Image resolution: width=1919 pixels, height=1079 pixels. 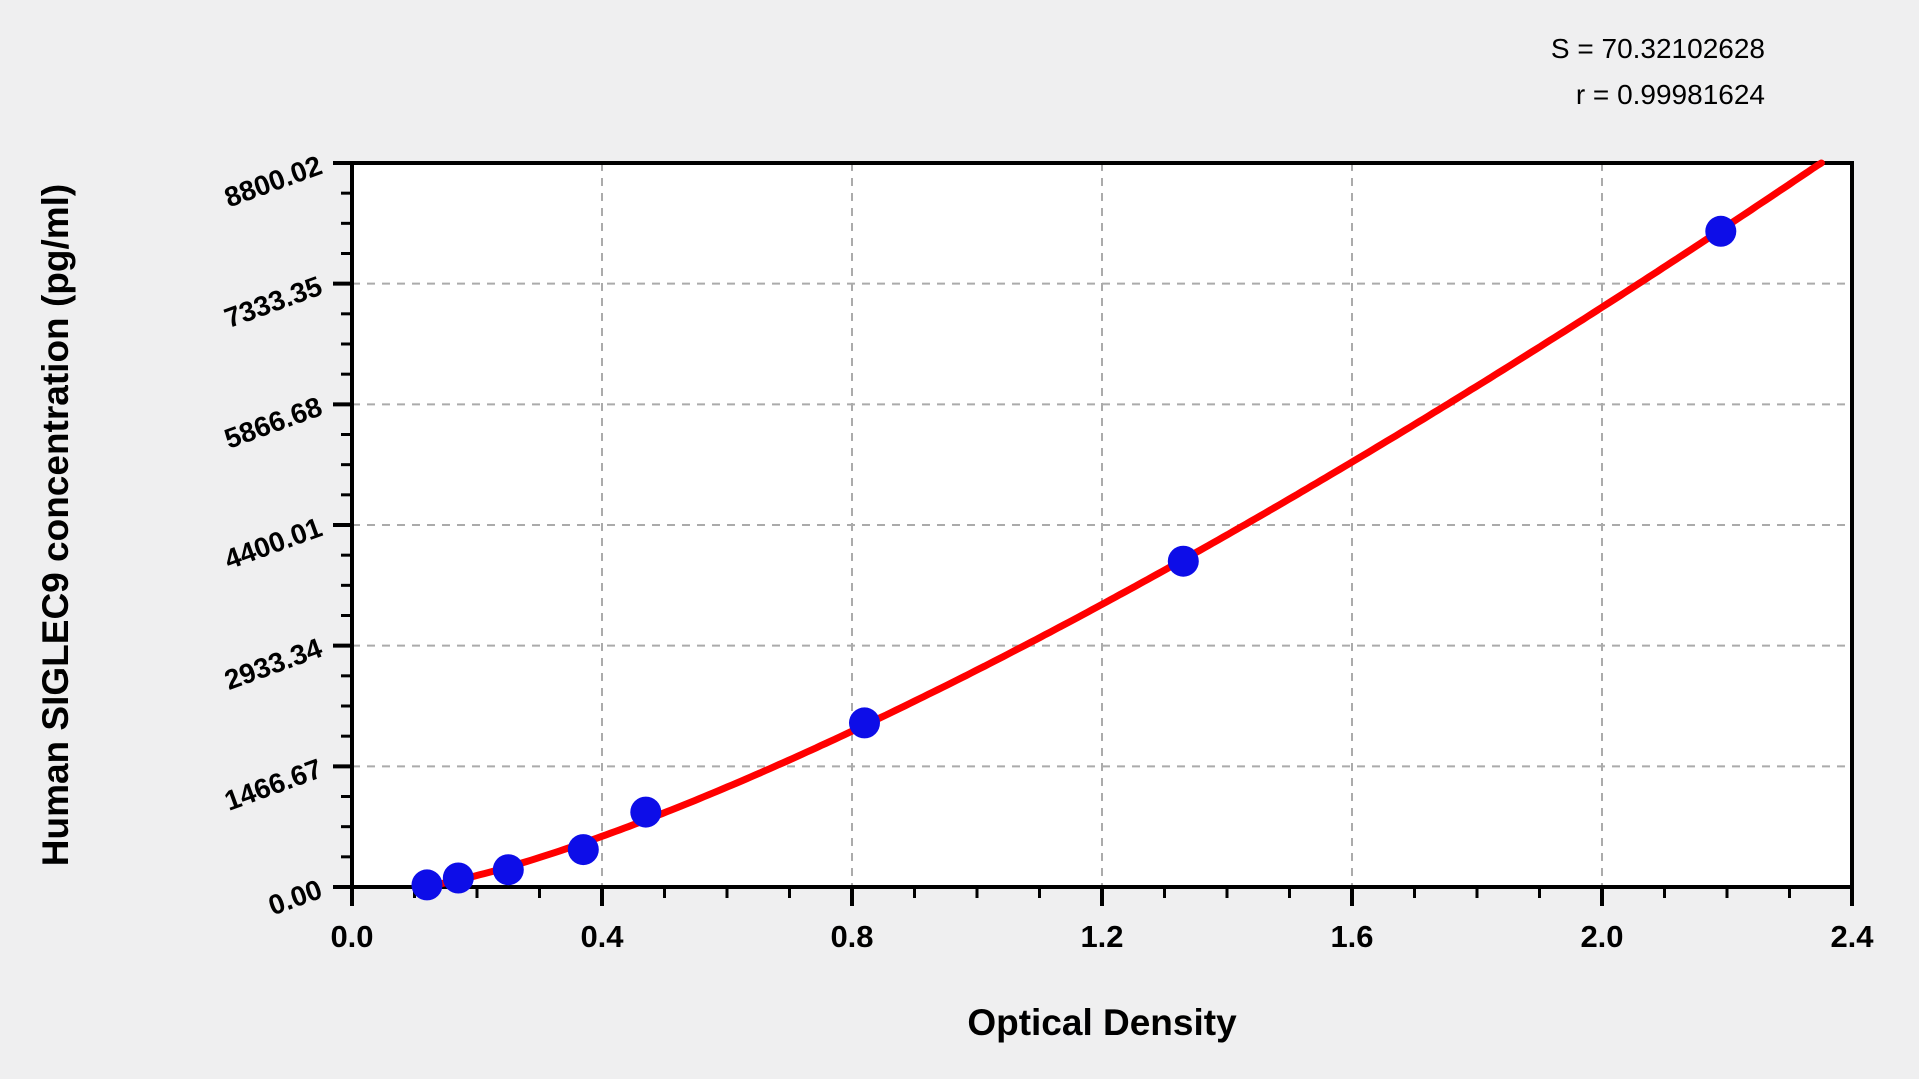 I want to click on y-tick-label: 7333.35, so click(x=273, y=302).